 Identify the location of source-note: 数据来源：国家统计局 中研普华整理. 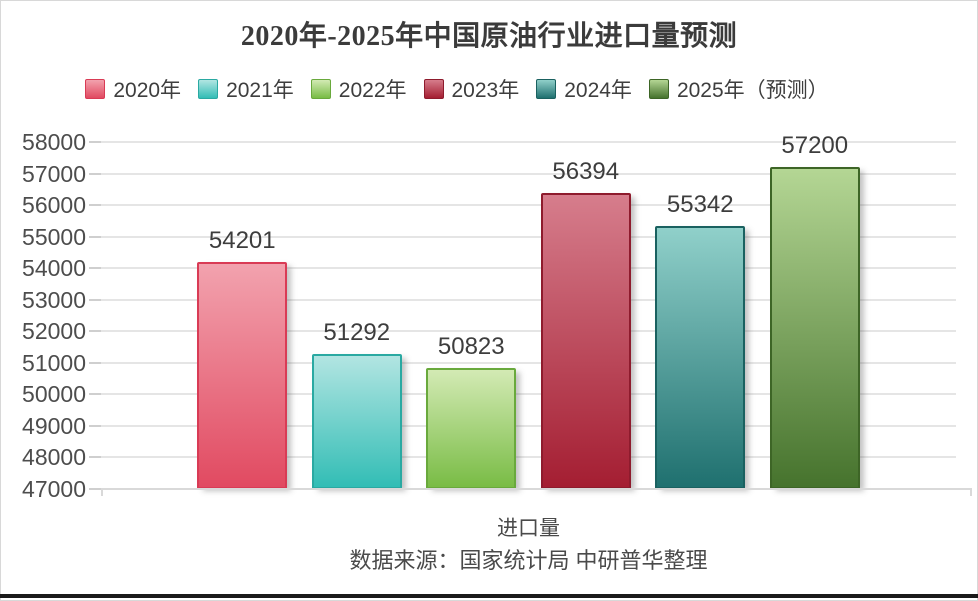
(528, 560).